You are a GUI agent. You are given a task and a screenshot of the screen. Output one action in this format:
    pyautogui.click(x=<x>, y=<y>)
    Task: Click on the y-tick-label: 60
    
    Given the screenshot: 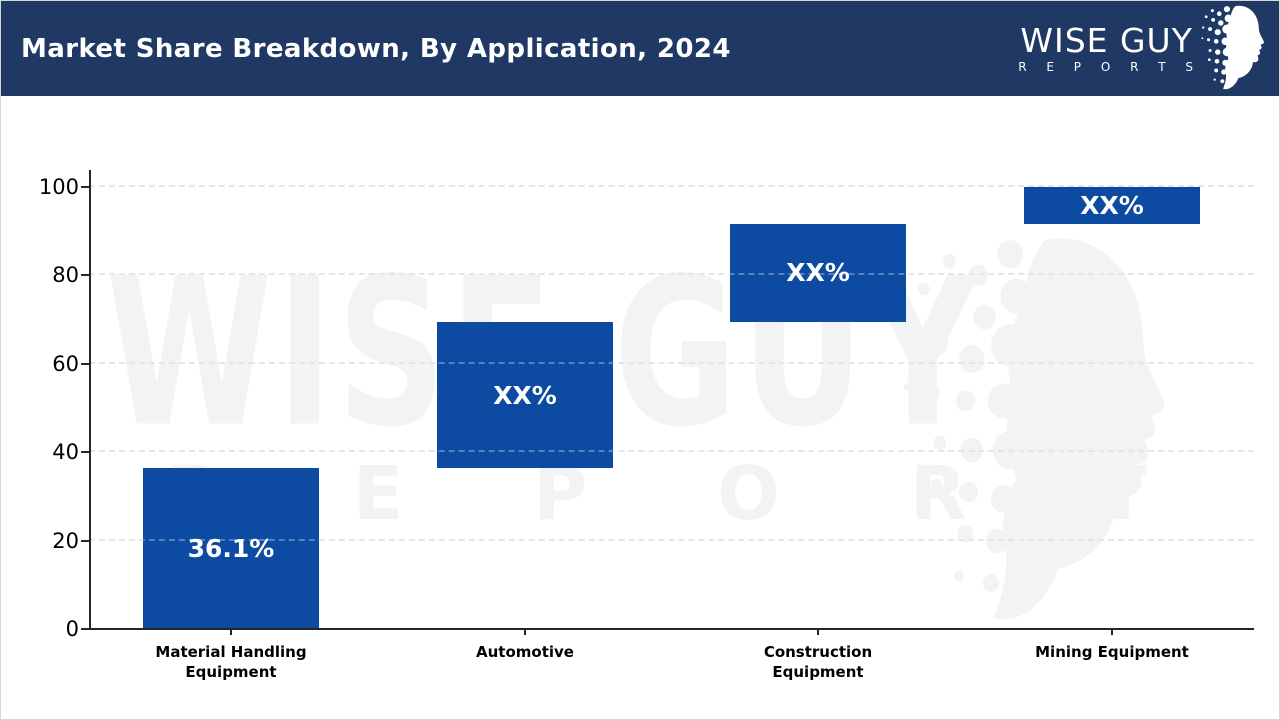 What is the action you would take?
    pyautogui.click(x=65, y=363)
    